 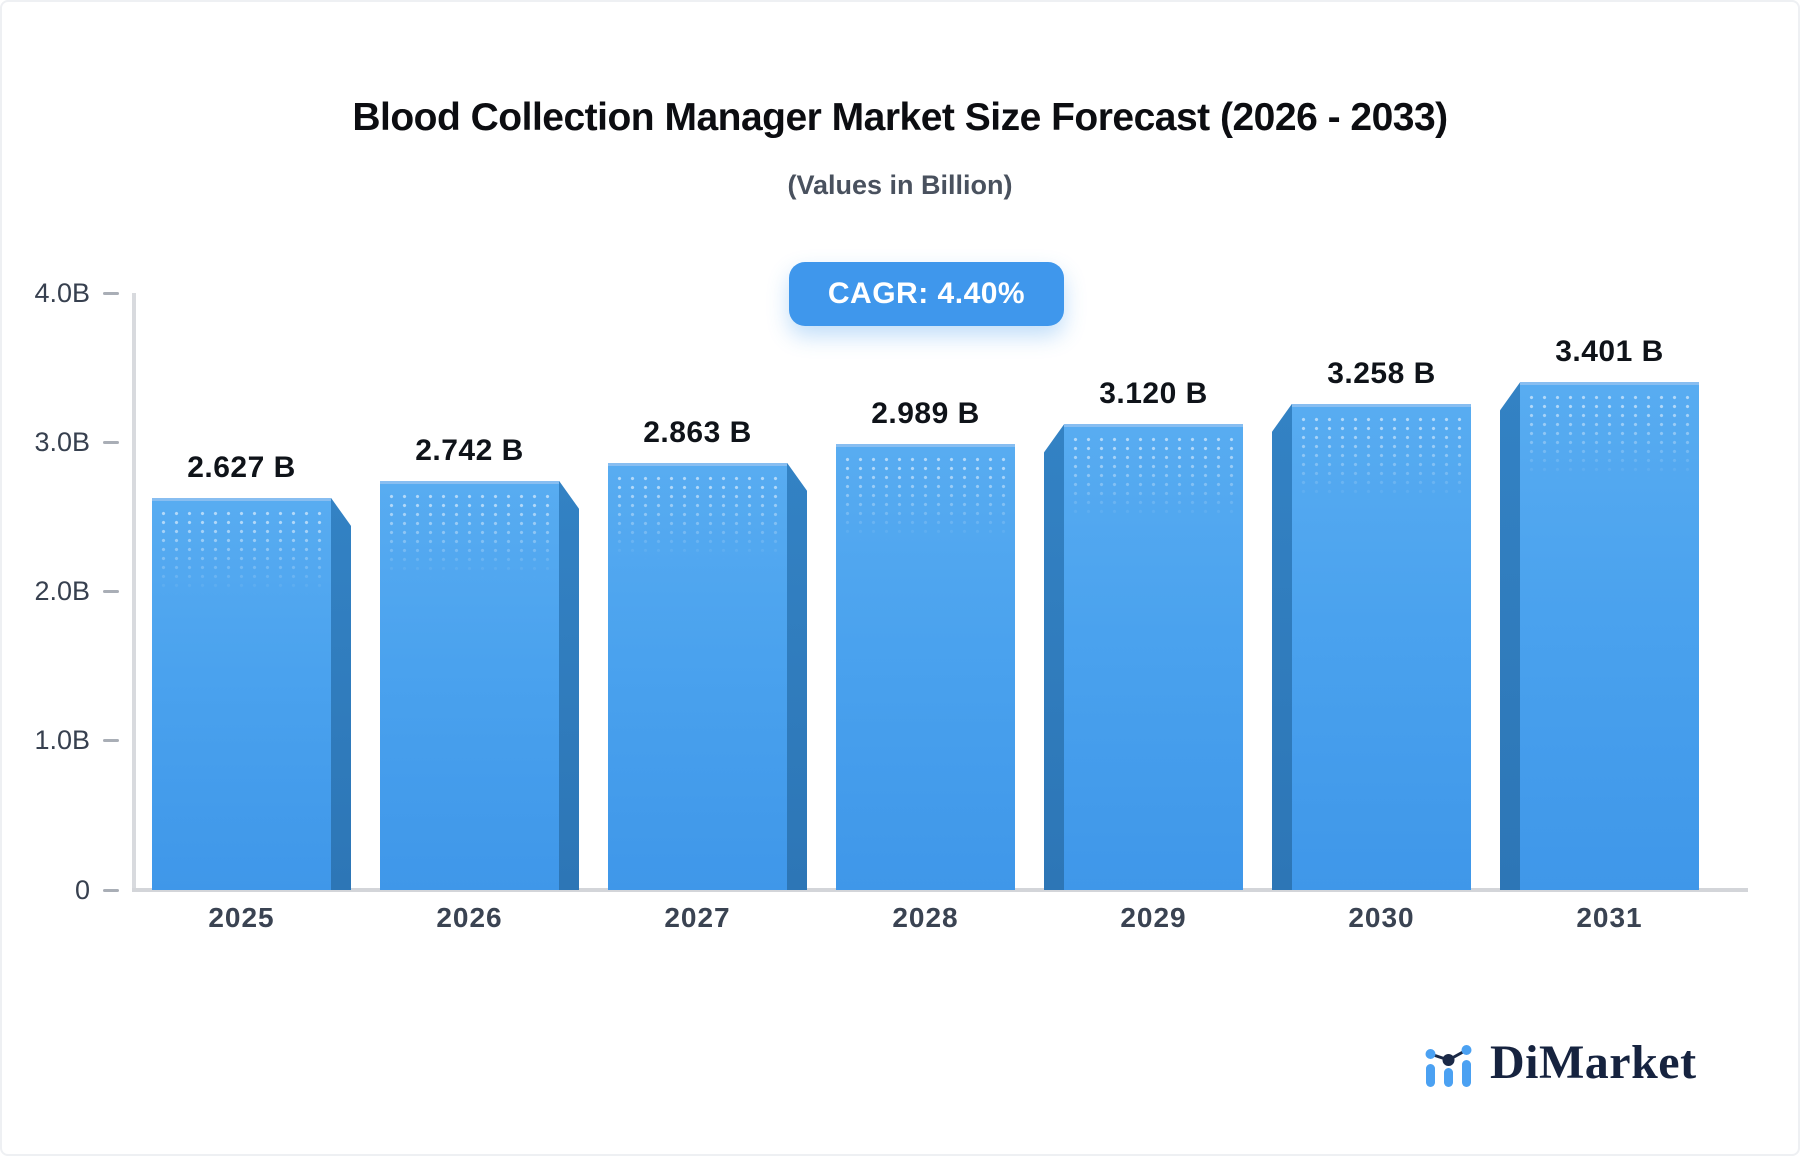 I want to click on bar-2025, so click(x=241, y=693).